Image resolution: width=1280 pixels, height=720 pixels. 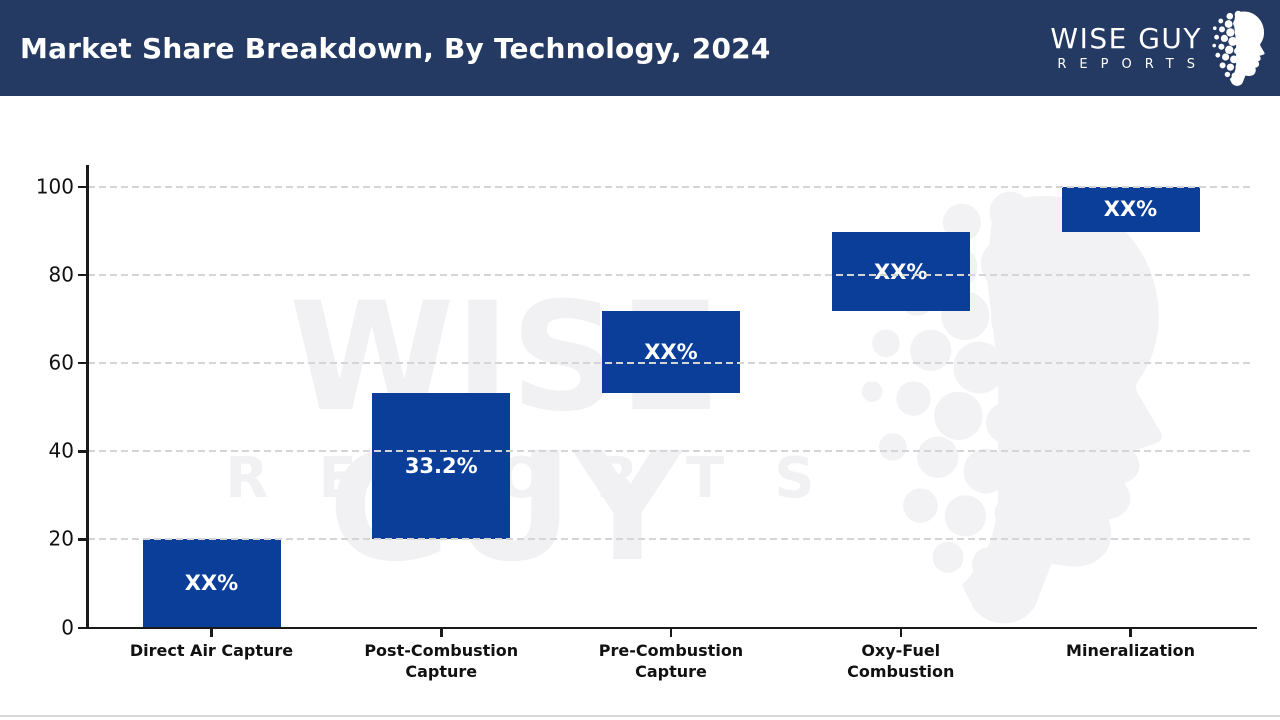 I want to click on watermark-text-secondary: REPORTS, so click(x=545, y=478).